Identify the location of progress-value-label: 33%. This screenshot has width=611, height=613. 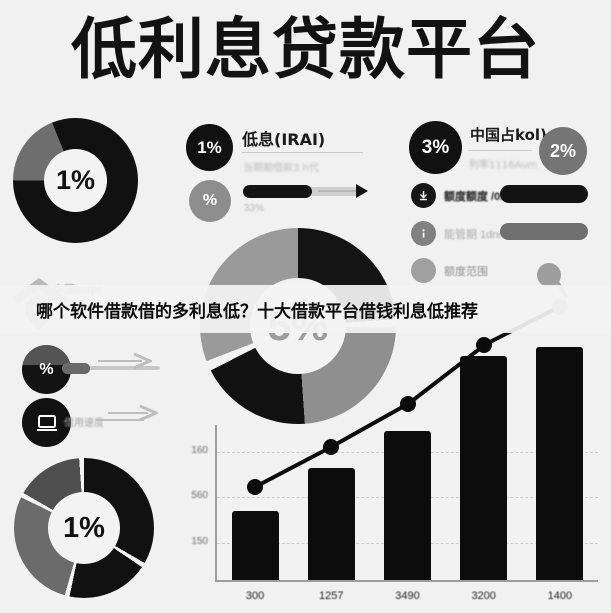
(254, 208).